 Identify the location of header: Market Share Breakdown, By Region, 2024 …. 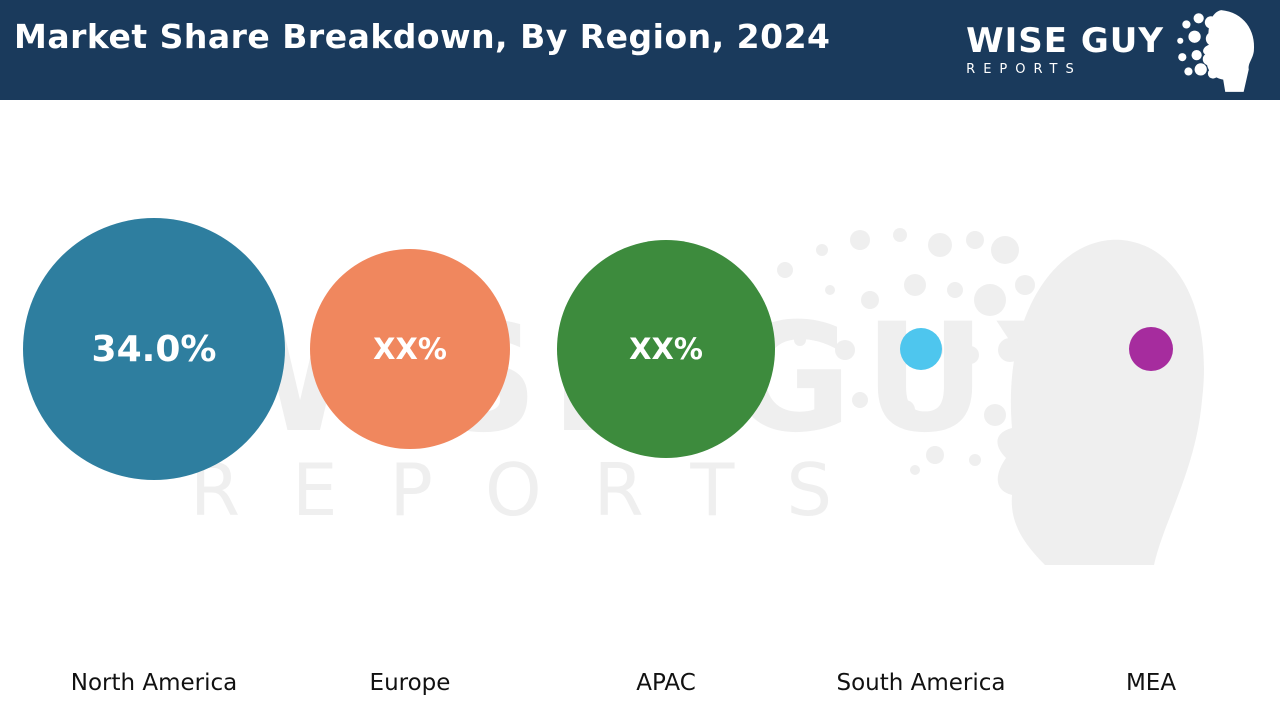
(640, 50).